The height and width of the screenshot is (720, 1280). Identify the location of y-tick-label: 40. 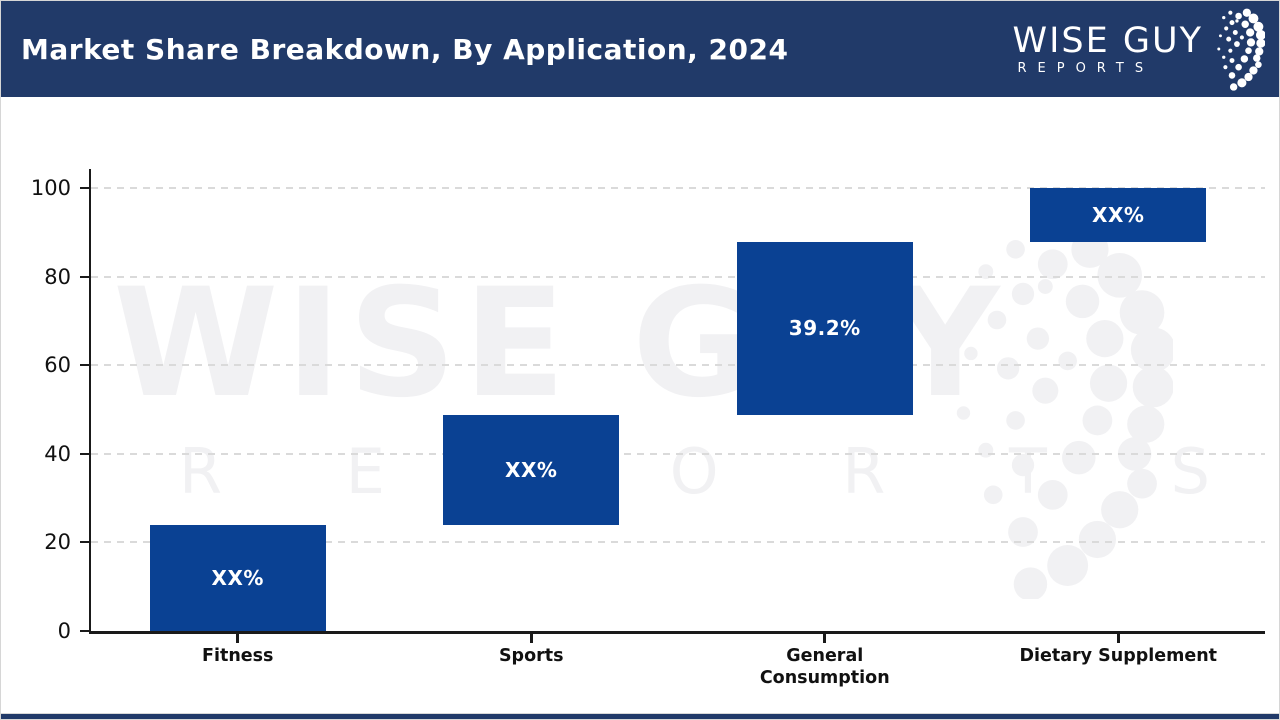
(57, 453).